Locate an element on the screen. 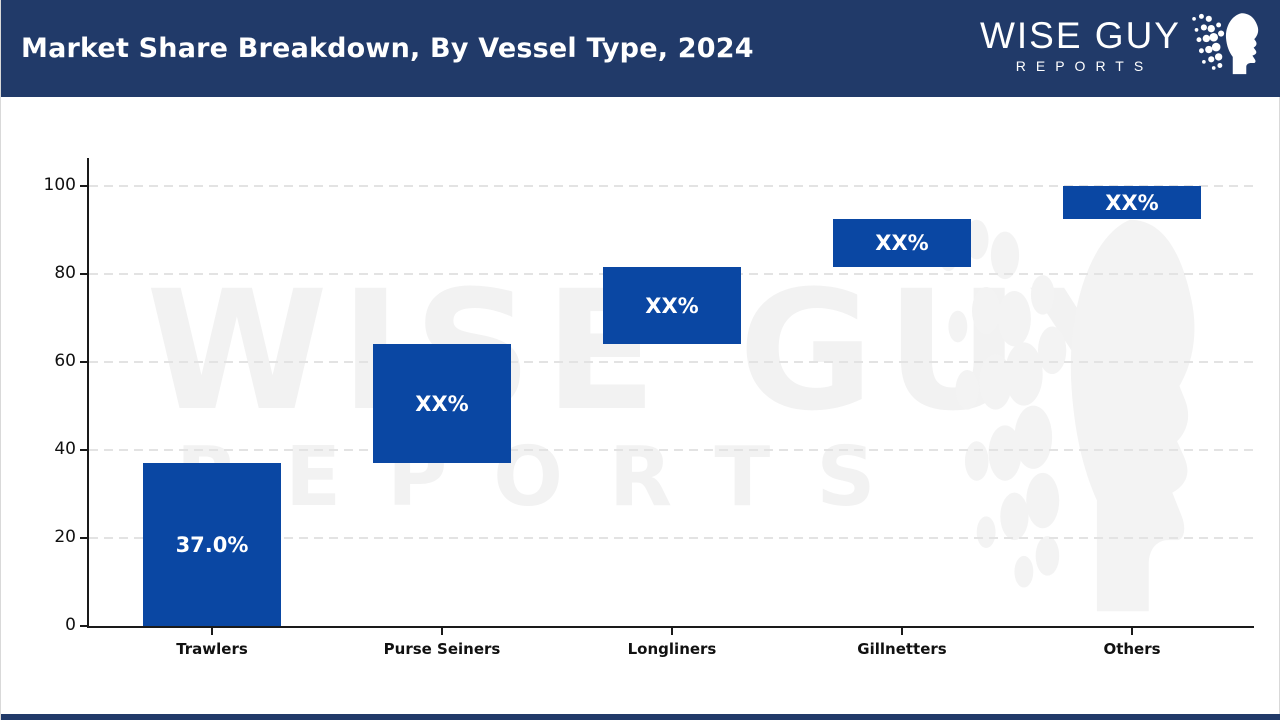  y-tick-label-100: 100 is located at coordinates (59, 185).